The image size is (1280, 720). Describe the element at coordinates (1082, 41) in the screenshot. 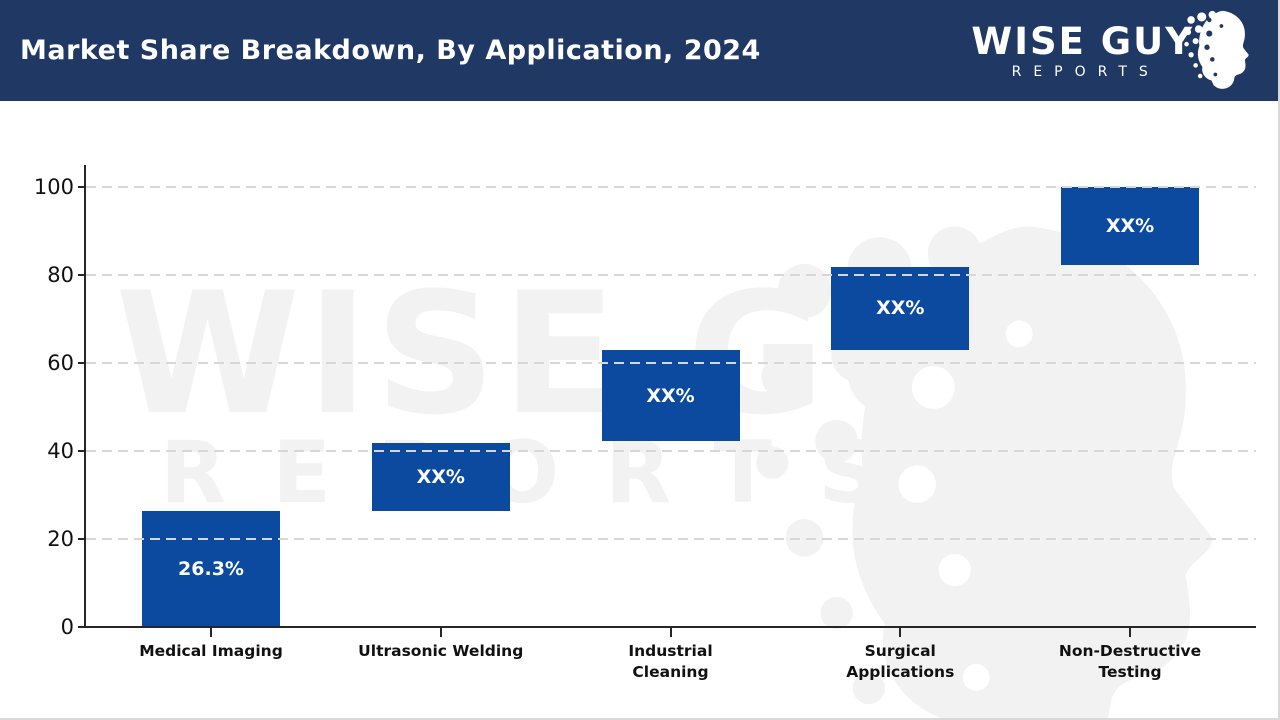

I see `logo-wordmark: WISE GUY` at that location.